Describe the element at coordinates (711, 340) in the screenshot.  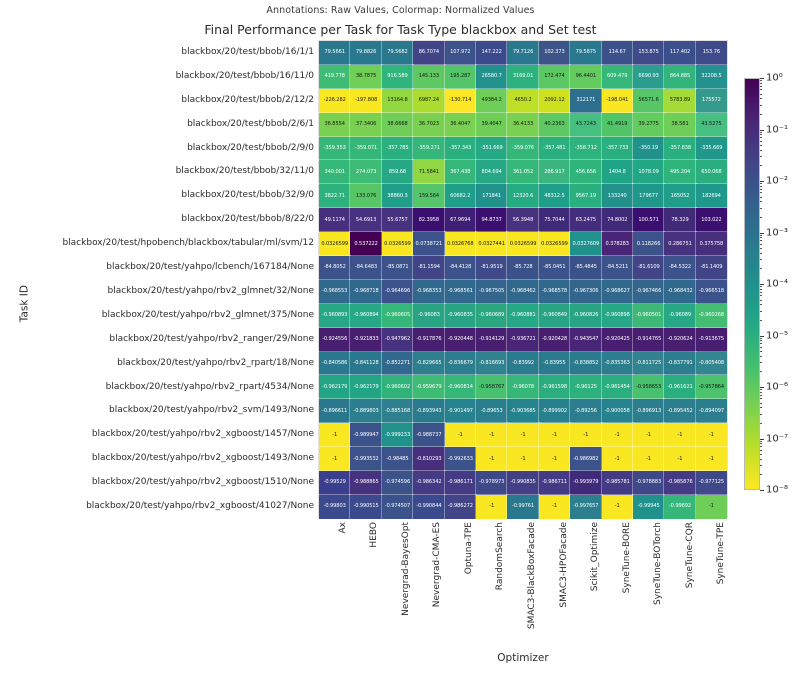
I see `heatmap-cell: -0.913675` at that location.